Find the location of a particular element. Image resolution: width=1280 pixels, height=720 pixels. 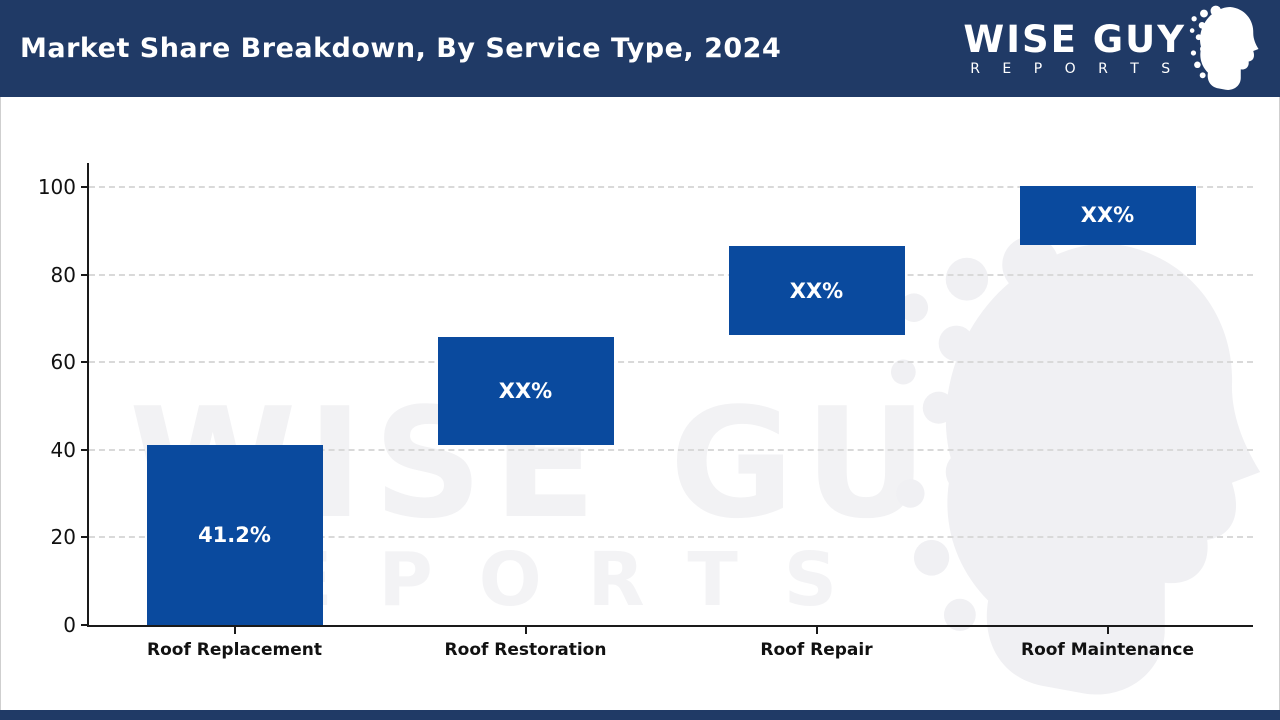

bar-roof-restoration: XX% is located at coordinates (525, 390).